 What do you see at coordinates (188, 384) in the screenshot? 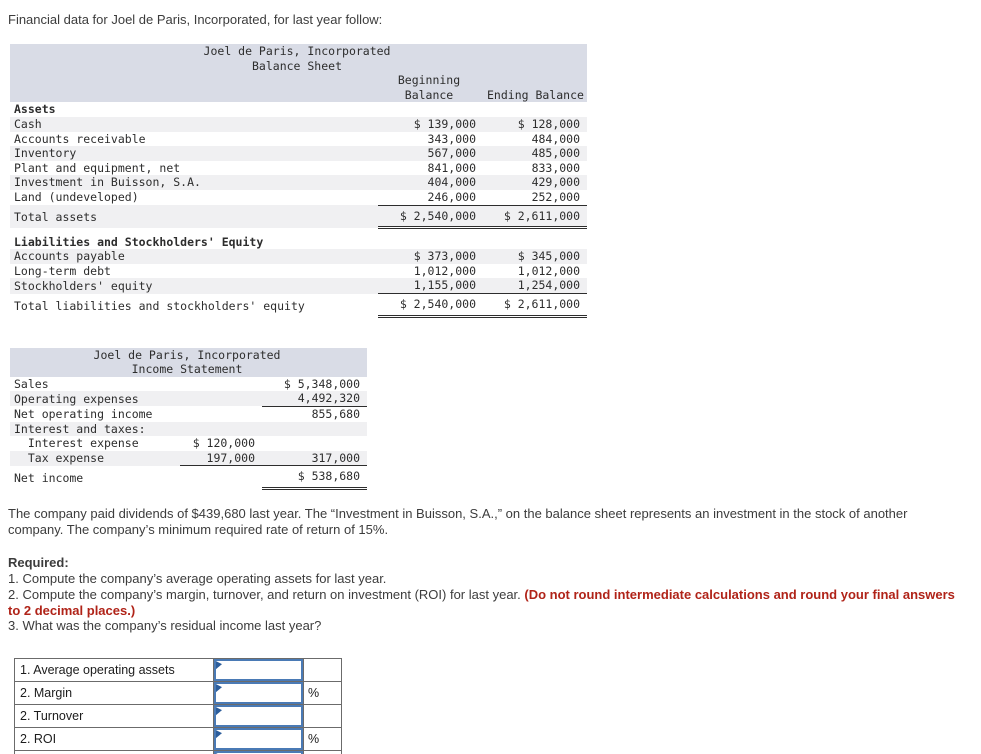
I see `table-row: Sales $ 5,348,000` at bounding box center [188, 384].